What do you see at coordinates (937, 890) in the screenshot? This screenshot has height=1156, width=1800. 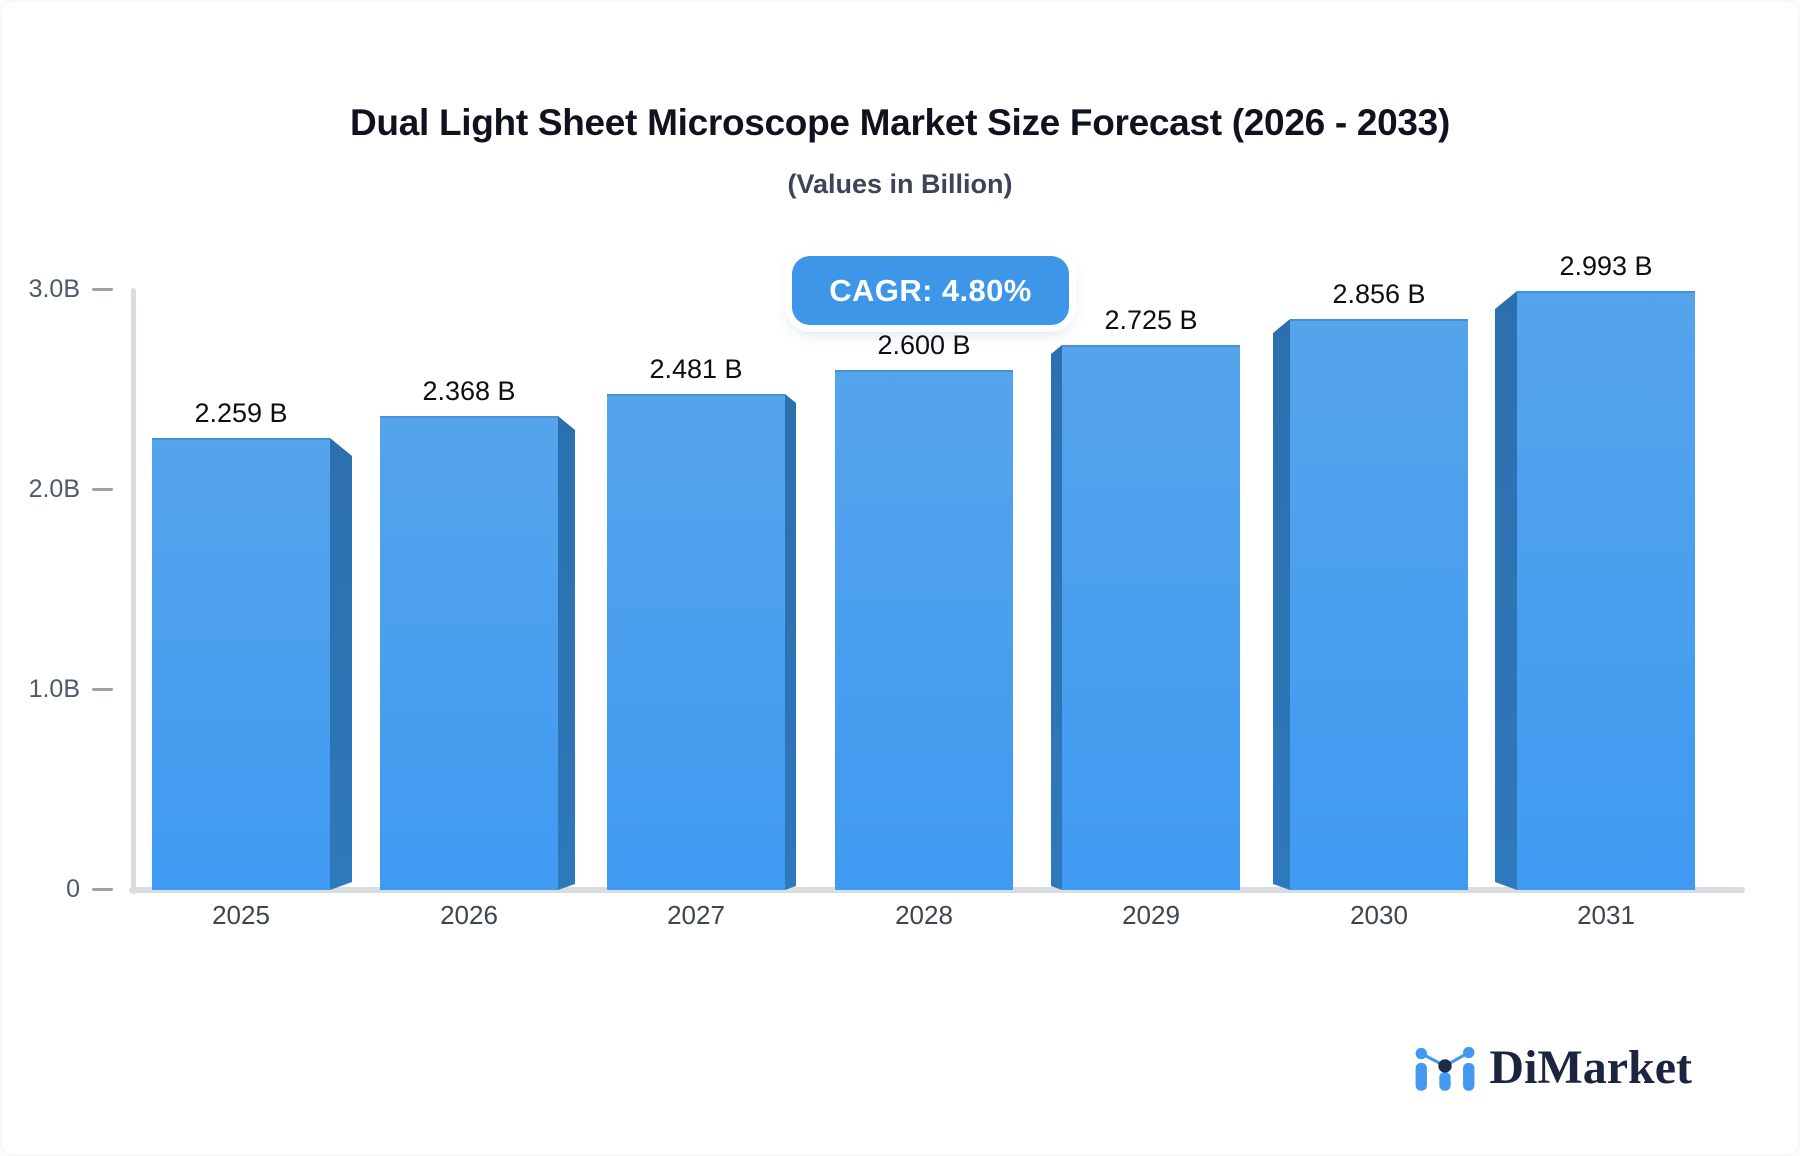 I see `x-axis-baseline` at bounding box center [937, 890].